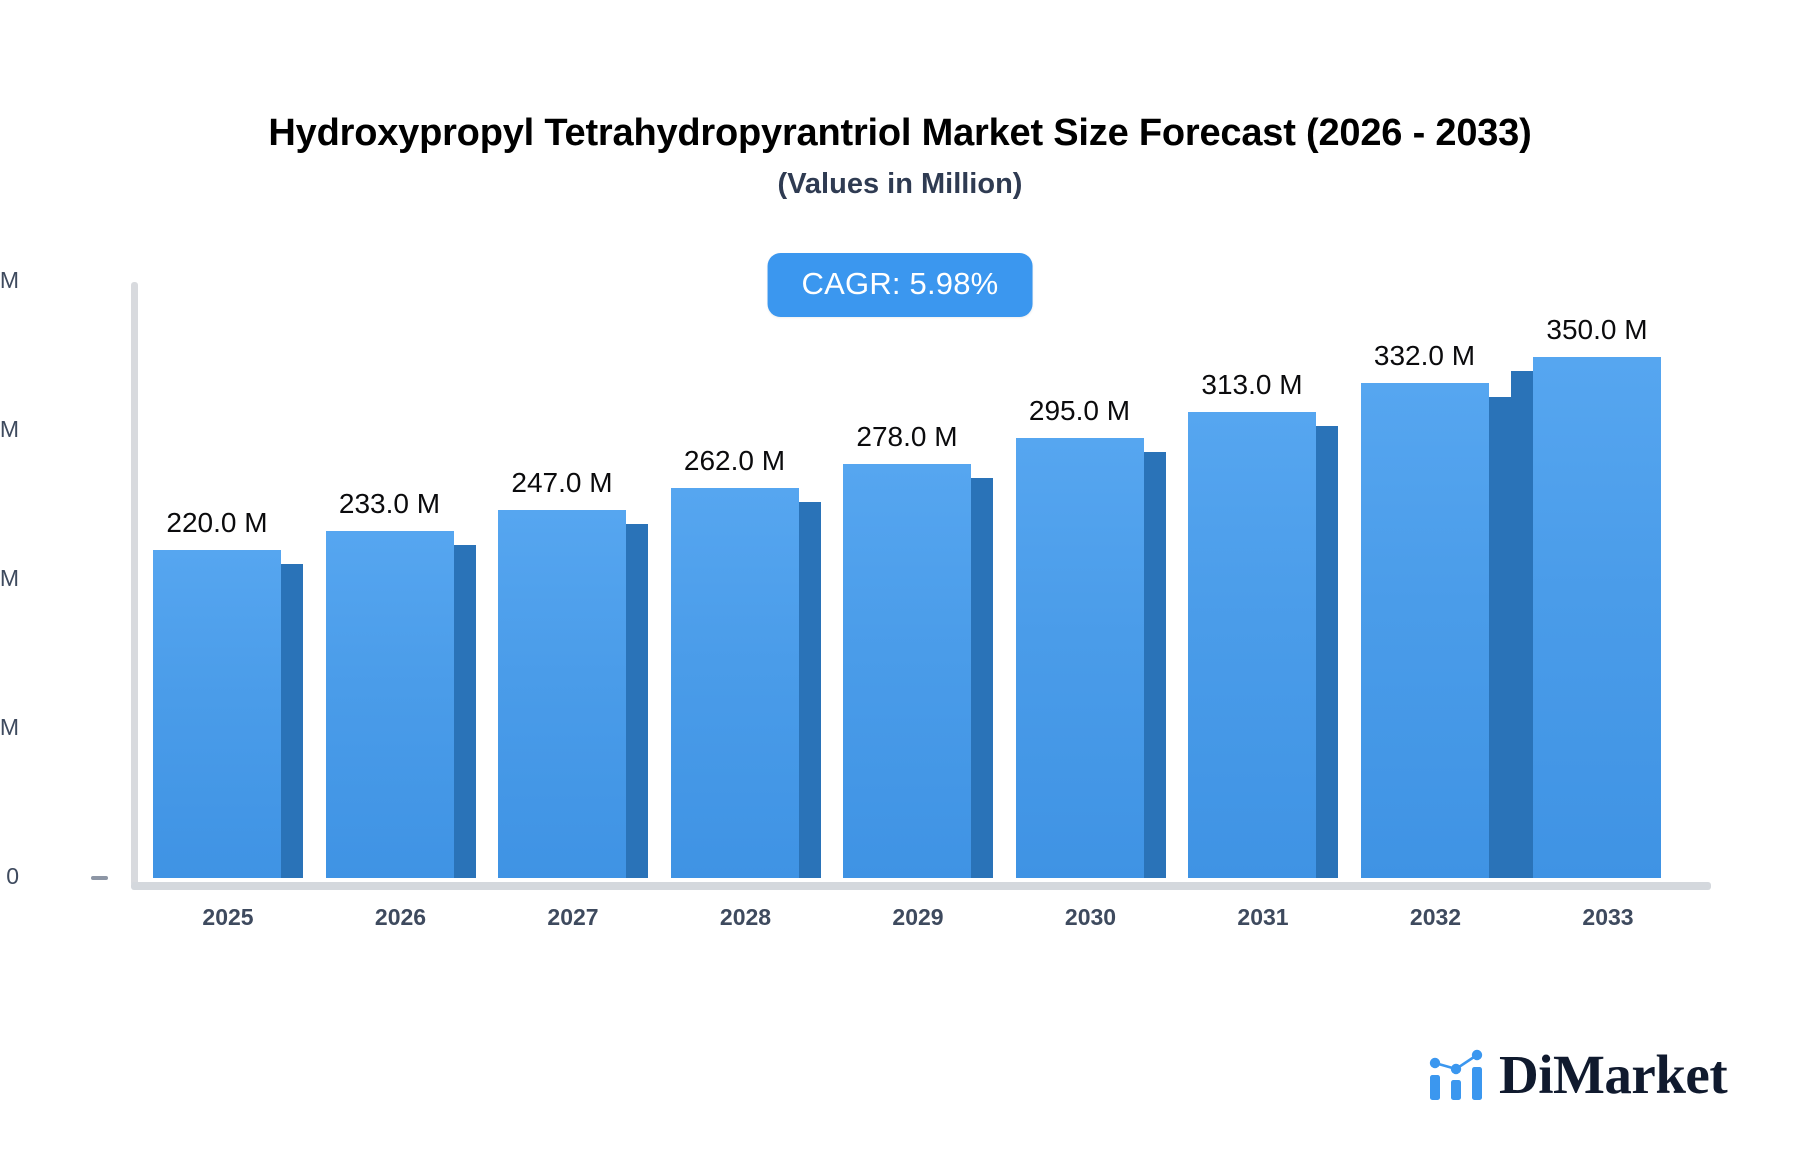 The height and width of the screenshot is (1156, 1800). What do you see at coordinates (9, 578) in the screenshot?
I see `y-axis-tick-label: 200.0M` at bounding box center [9, 578].